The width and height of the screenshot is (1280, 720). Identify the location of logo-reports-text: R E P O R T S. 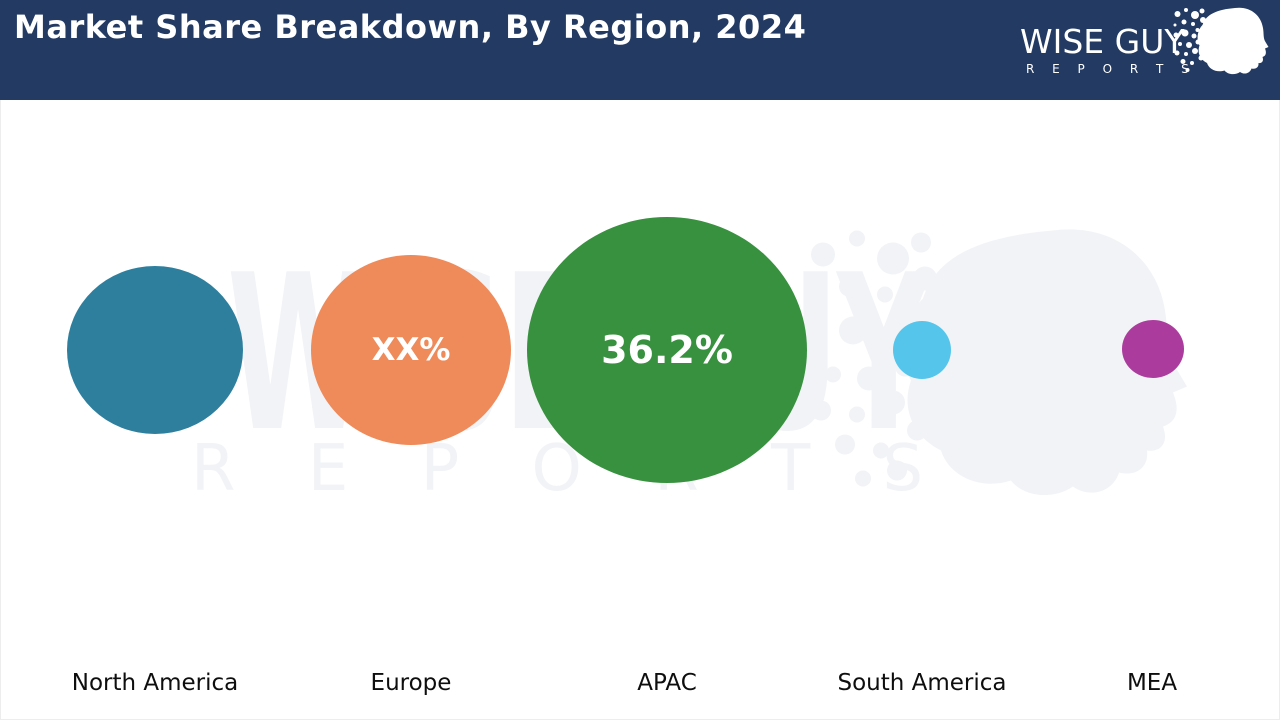
(1111, 69).